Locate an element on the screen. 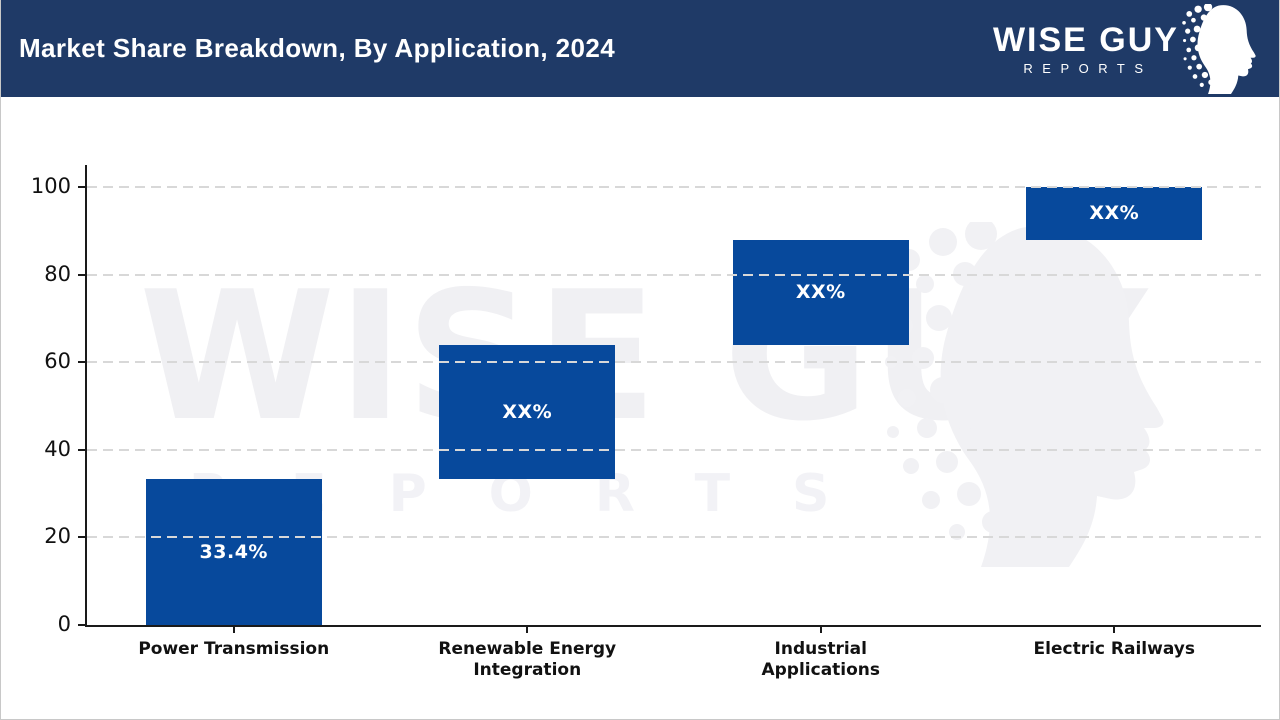 This screenshot has width=1280, height=720. bar-0: 33.4% is located at coordinates (233, 551).